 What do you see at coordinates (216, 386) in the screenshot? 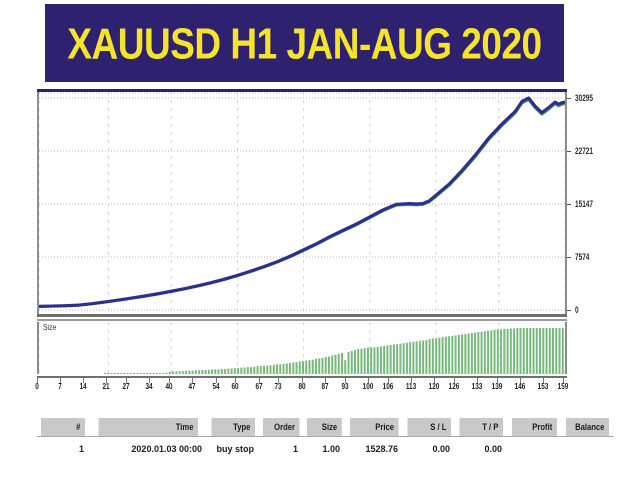
I see `x-axis-tick-label: 54` at bounding box center [216, 386].